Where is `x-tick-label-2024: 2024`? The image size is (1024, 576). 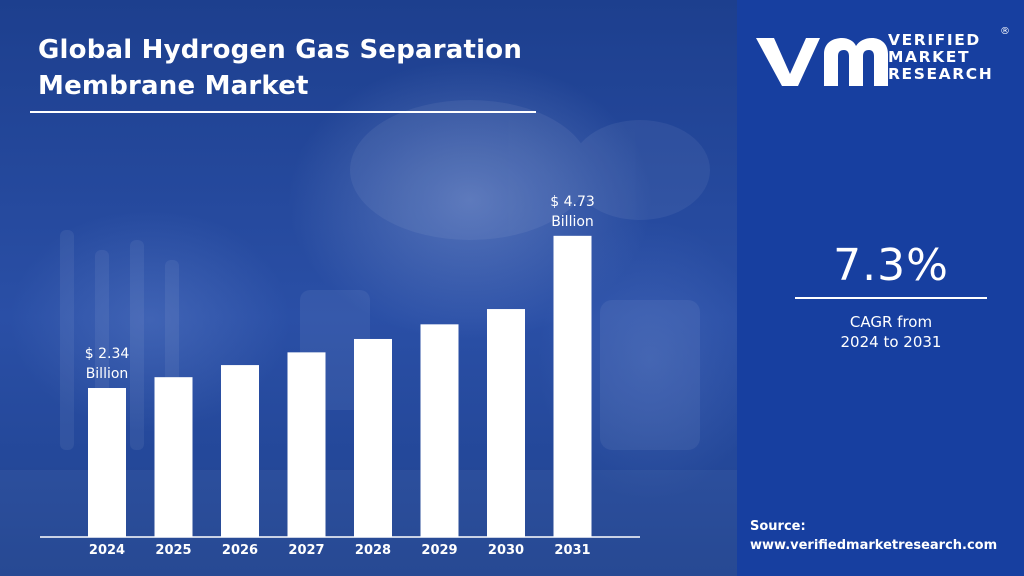
x-tick-label-2024: 2024 is located at coordinates (107, 550).